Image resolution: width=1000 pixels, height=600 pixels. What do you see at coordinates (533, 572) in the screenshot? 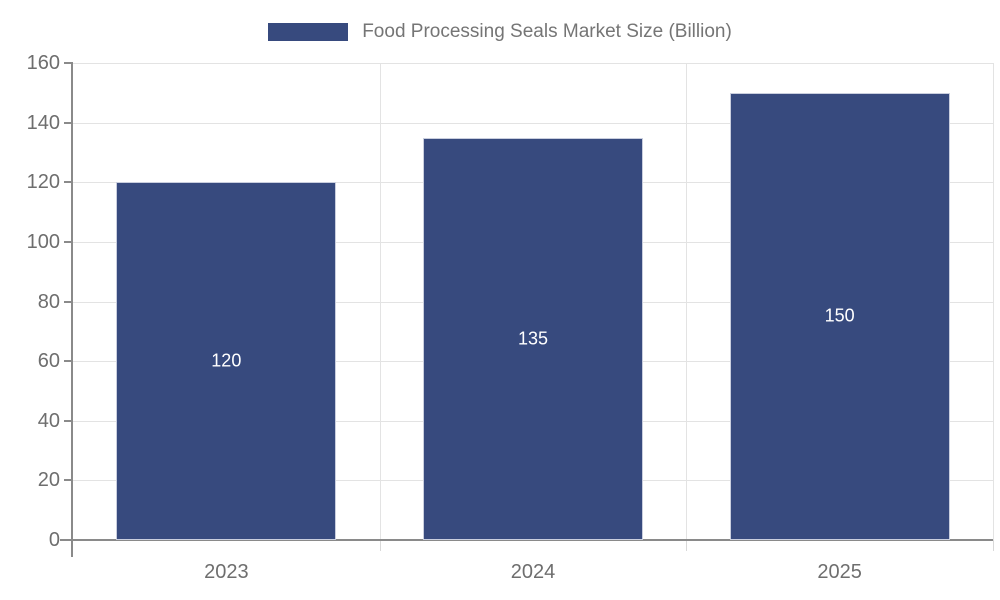
I see `x-axis-category-label: 2024` at bounding box center [533, 572].